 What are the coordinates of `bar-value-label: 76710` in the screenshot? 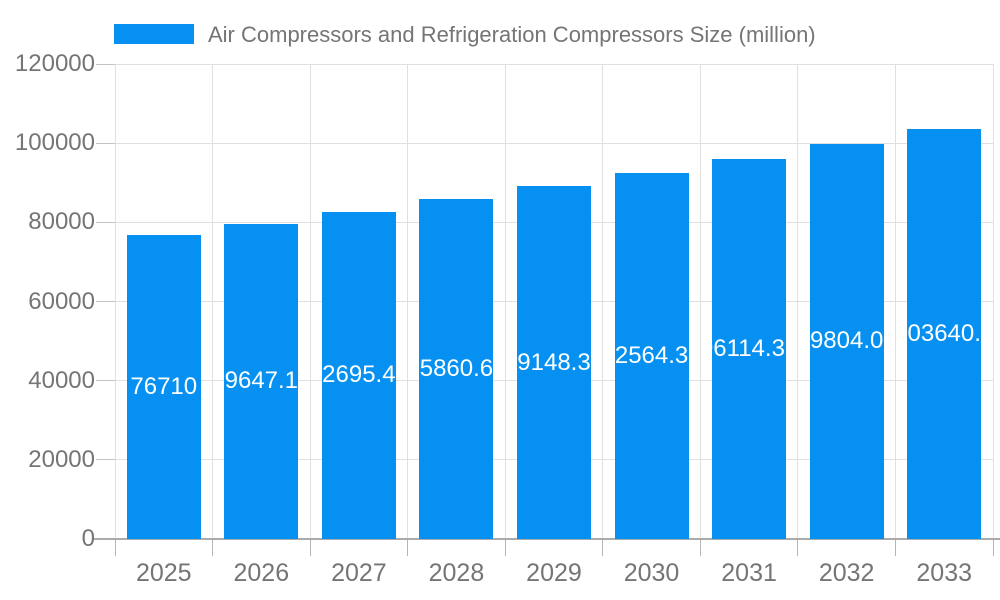 It's located at (164, 387).